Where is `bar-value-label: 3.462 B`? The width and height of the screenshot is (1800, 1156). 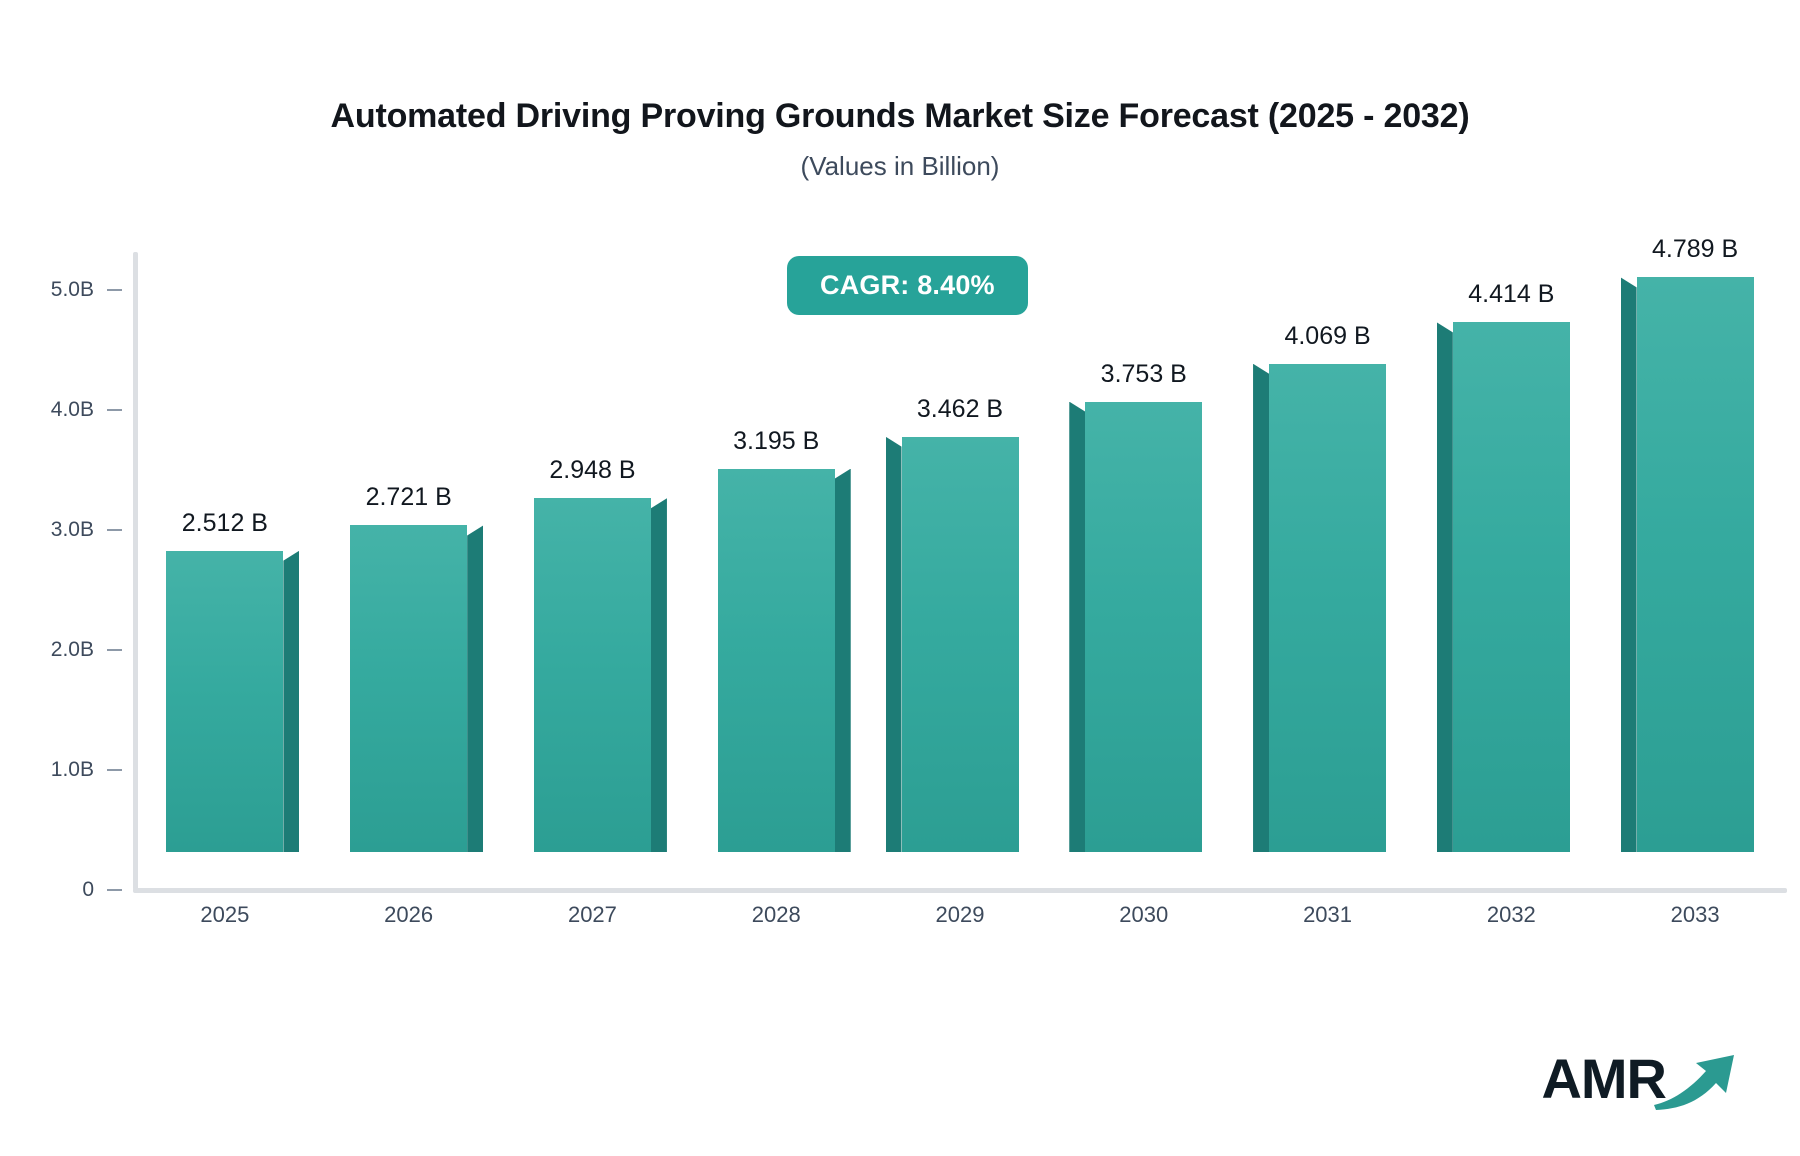
bar-value-label: 3.462 B is located at coordinates (960, 408).